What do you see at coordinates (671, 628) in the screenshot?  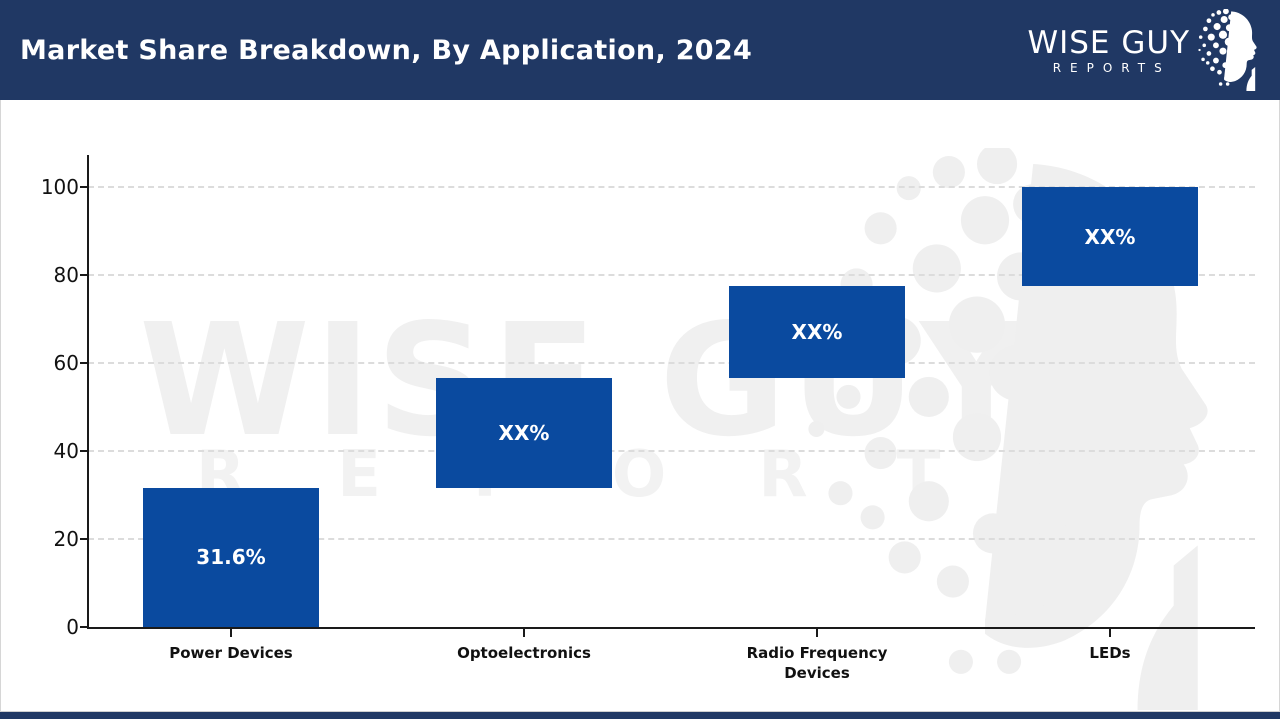 I see `x-axis-line` at bounding box center [671, 628].